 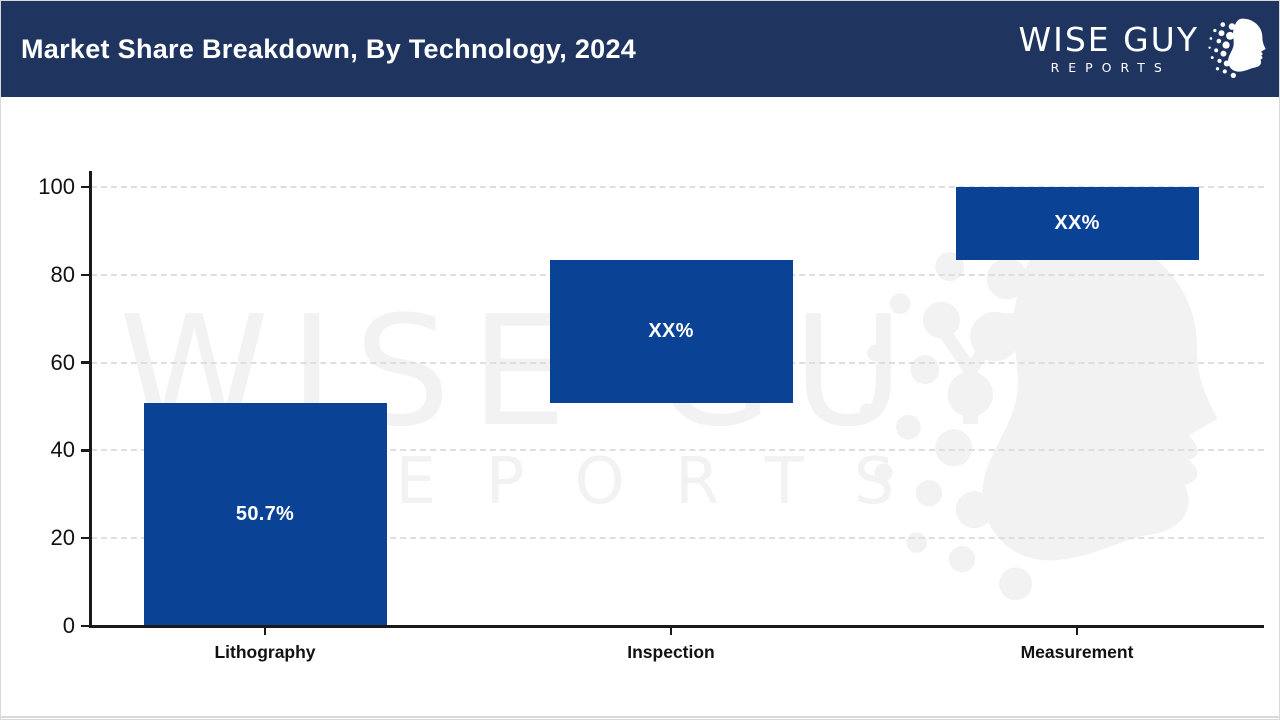 I want to click on brand-text: WISE GUY REPORTS, so click(x=1108, y=49).